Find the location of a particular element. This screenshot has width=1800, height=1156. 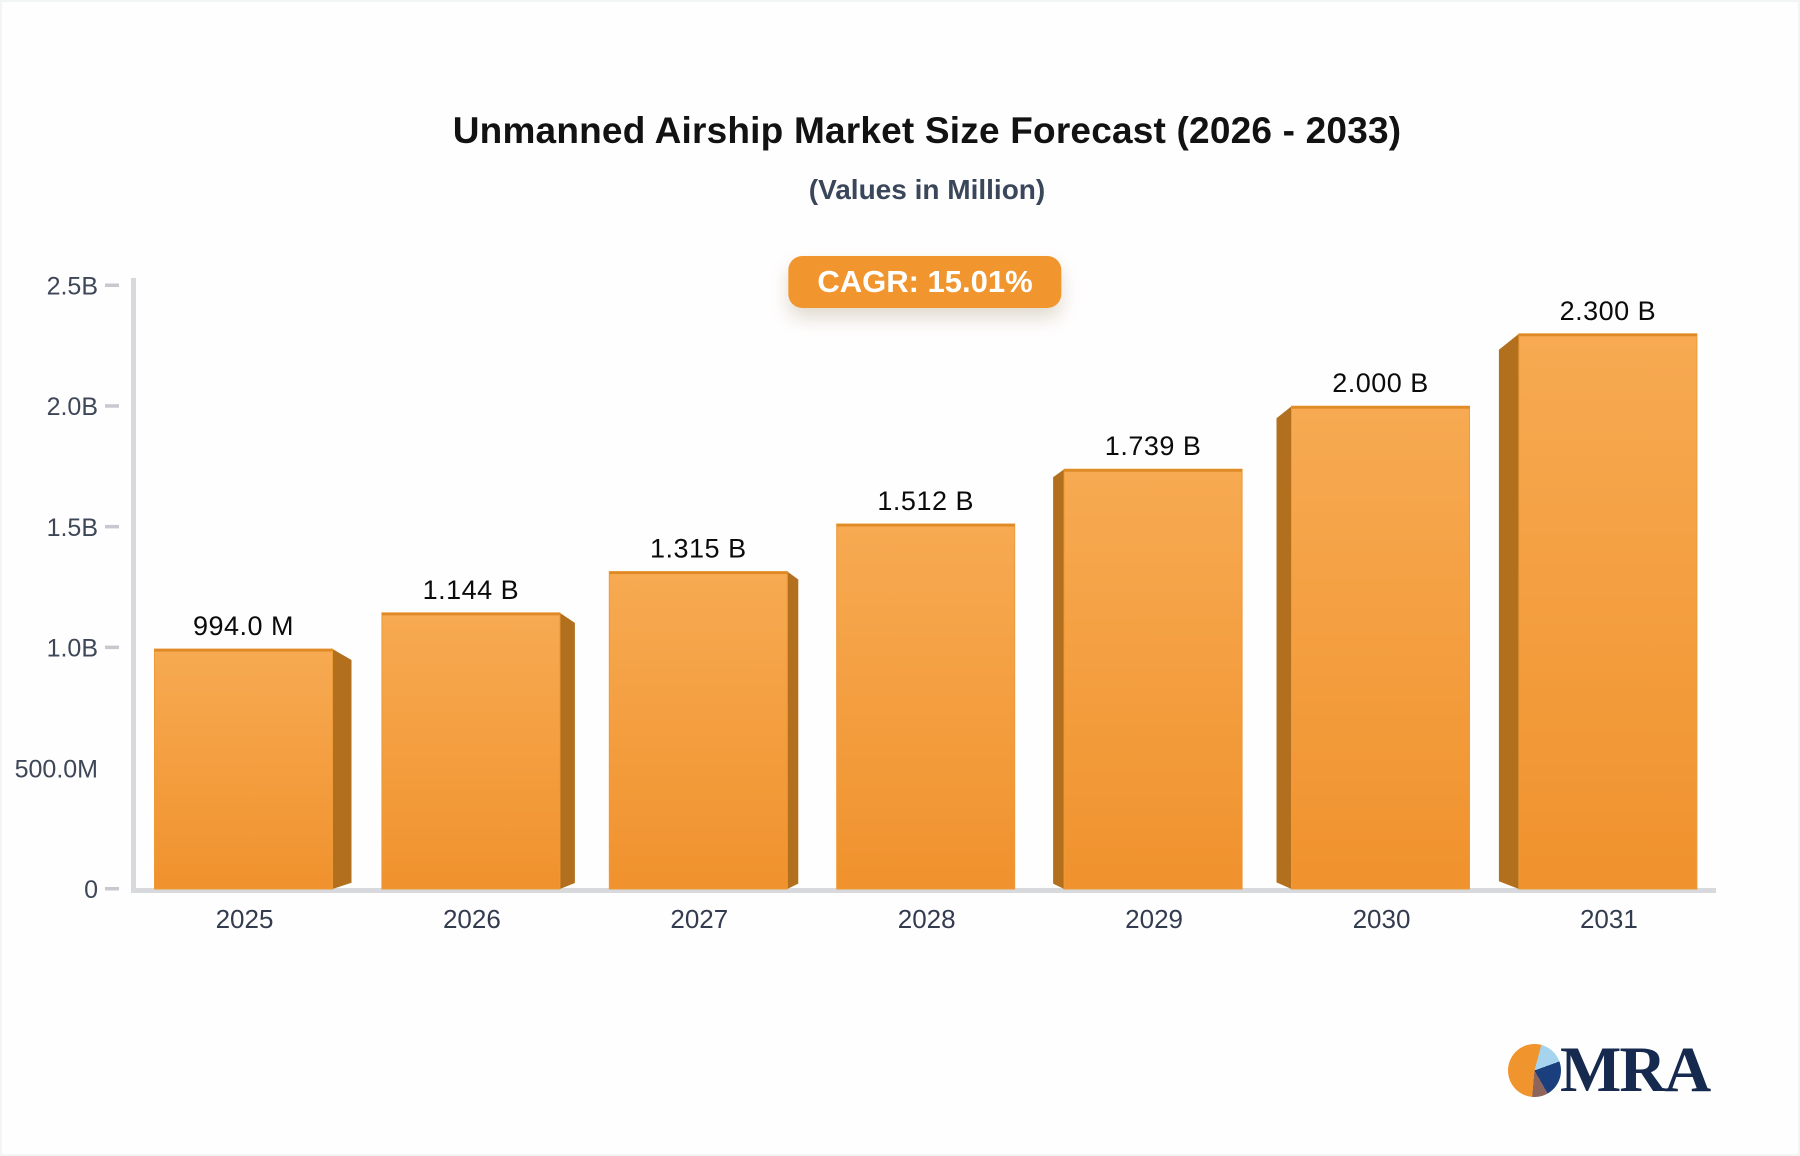

x-axis-label: 2026 is located at coordinates (472, 919).